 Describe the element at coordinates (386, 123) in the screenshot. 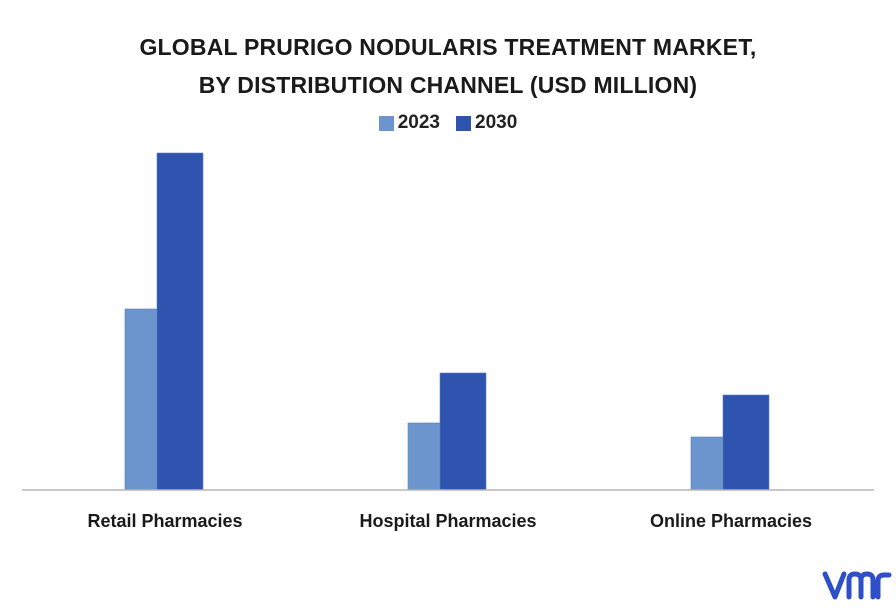

I see `legend-swatch-2023` at that location.